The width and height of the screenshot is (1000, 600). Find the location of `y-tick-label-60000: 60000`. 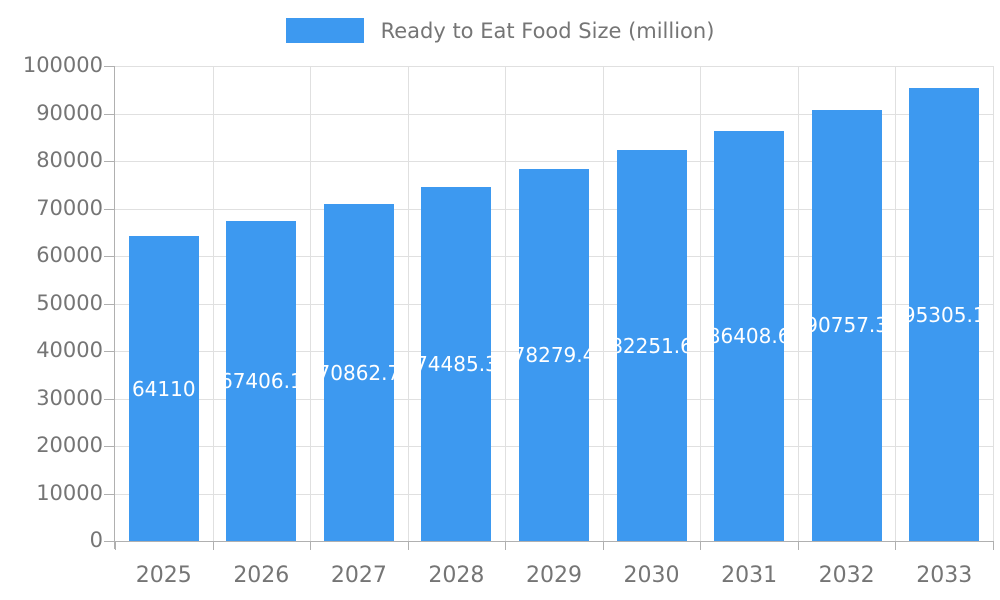

y-tick-label-60000: 60000 is located at coordinates (69, 255).